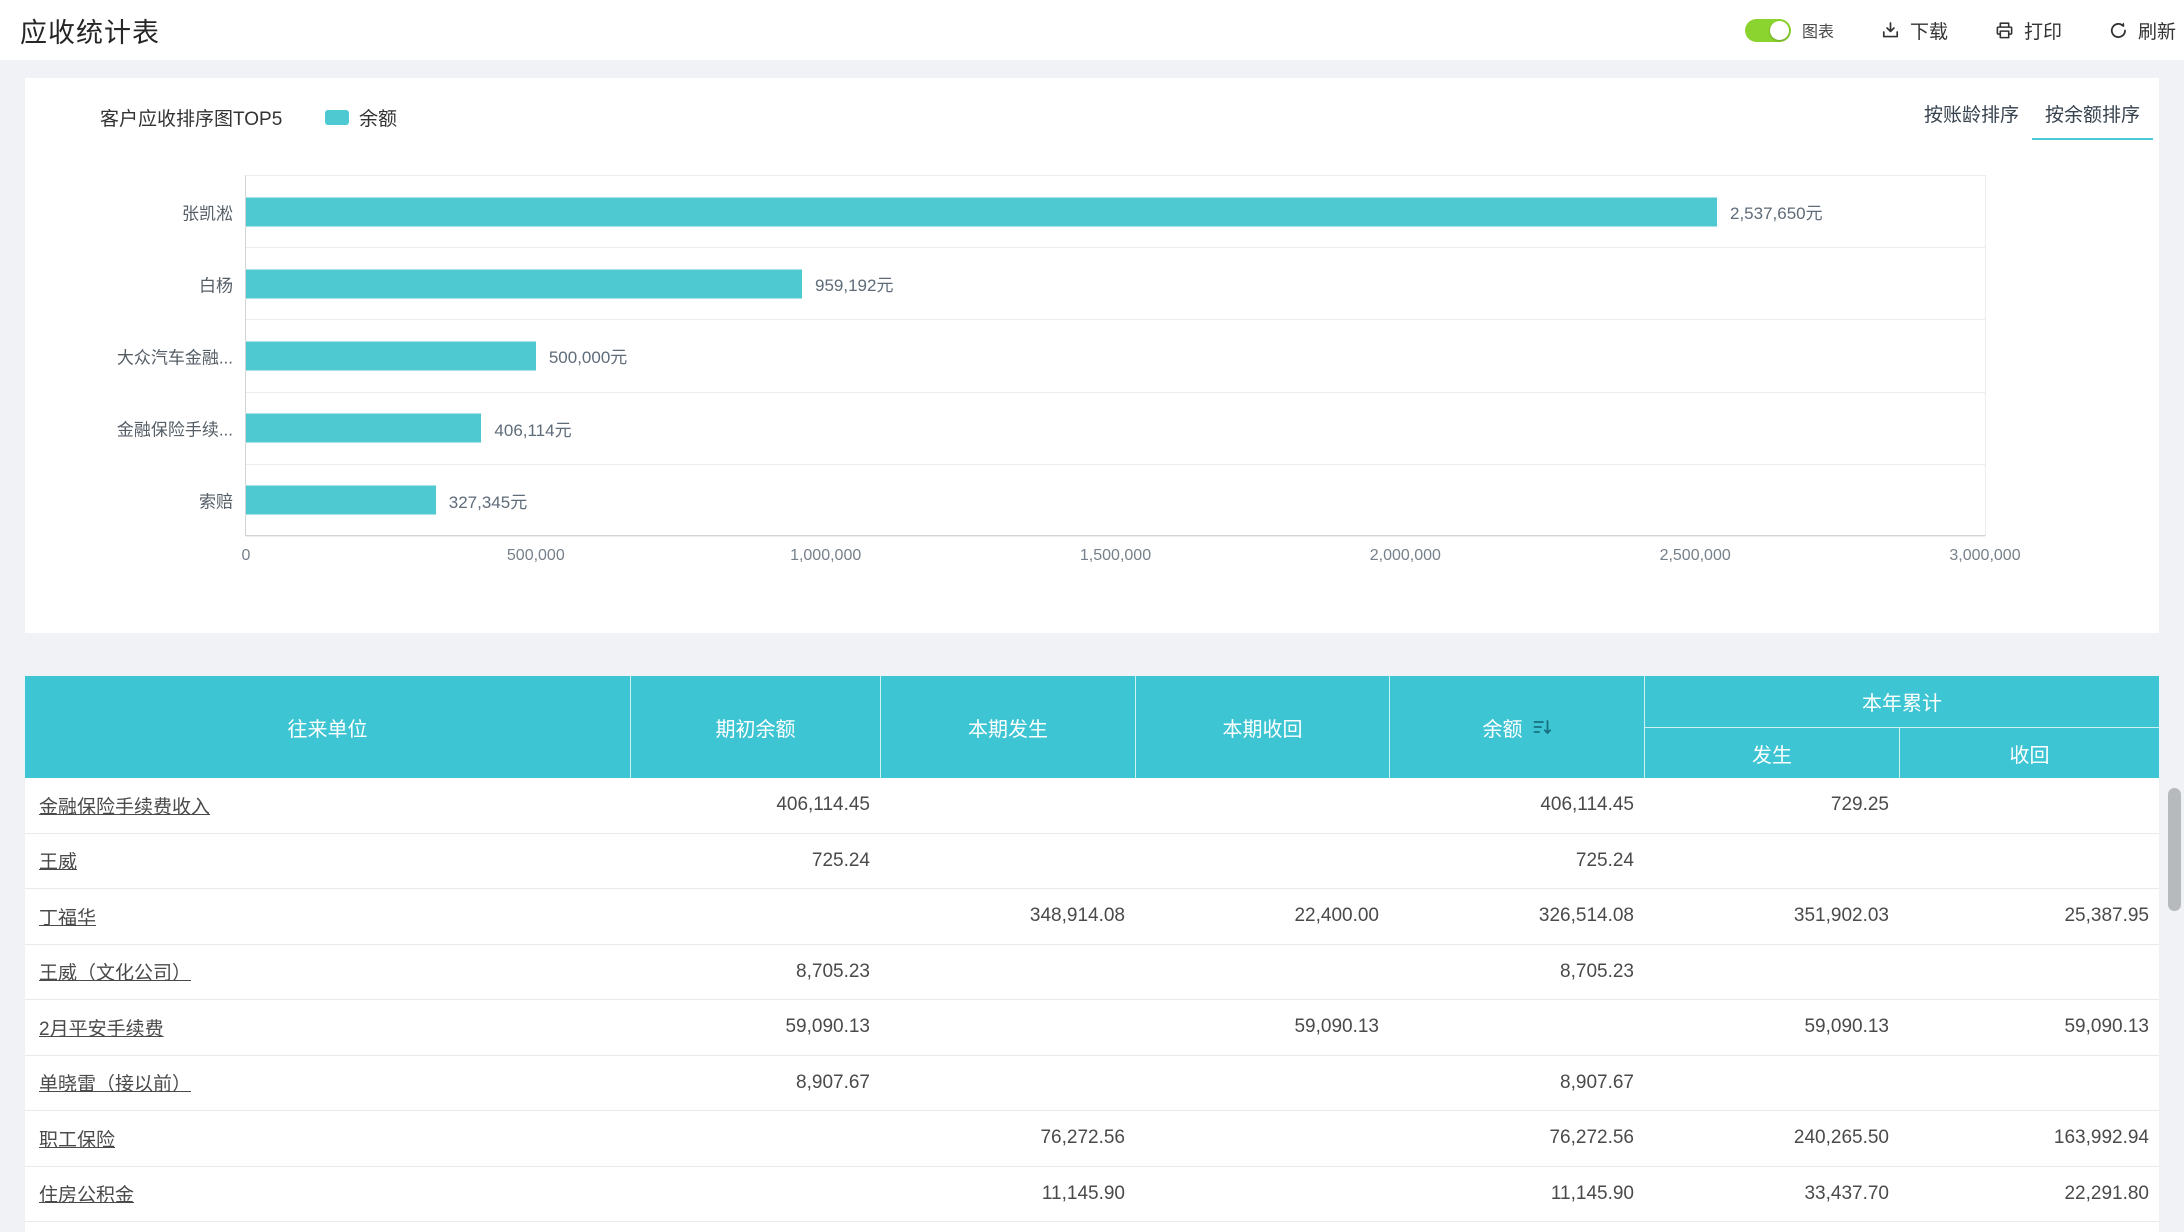 This screenshot has height=1232, width=2184. What do you see at coordinates (1336, 916) in the screenshot?
I see `cell-recovered: 22,400.00` at bounding box center [1336, 916].